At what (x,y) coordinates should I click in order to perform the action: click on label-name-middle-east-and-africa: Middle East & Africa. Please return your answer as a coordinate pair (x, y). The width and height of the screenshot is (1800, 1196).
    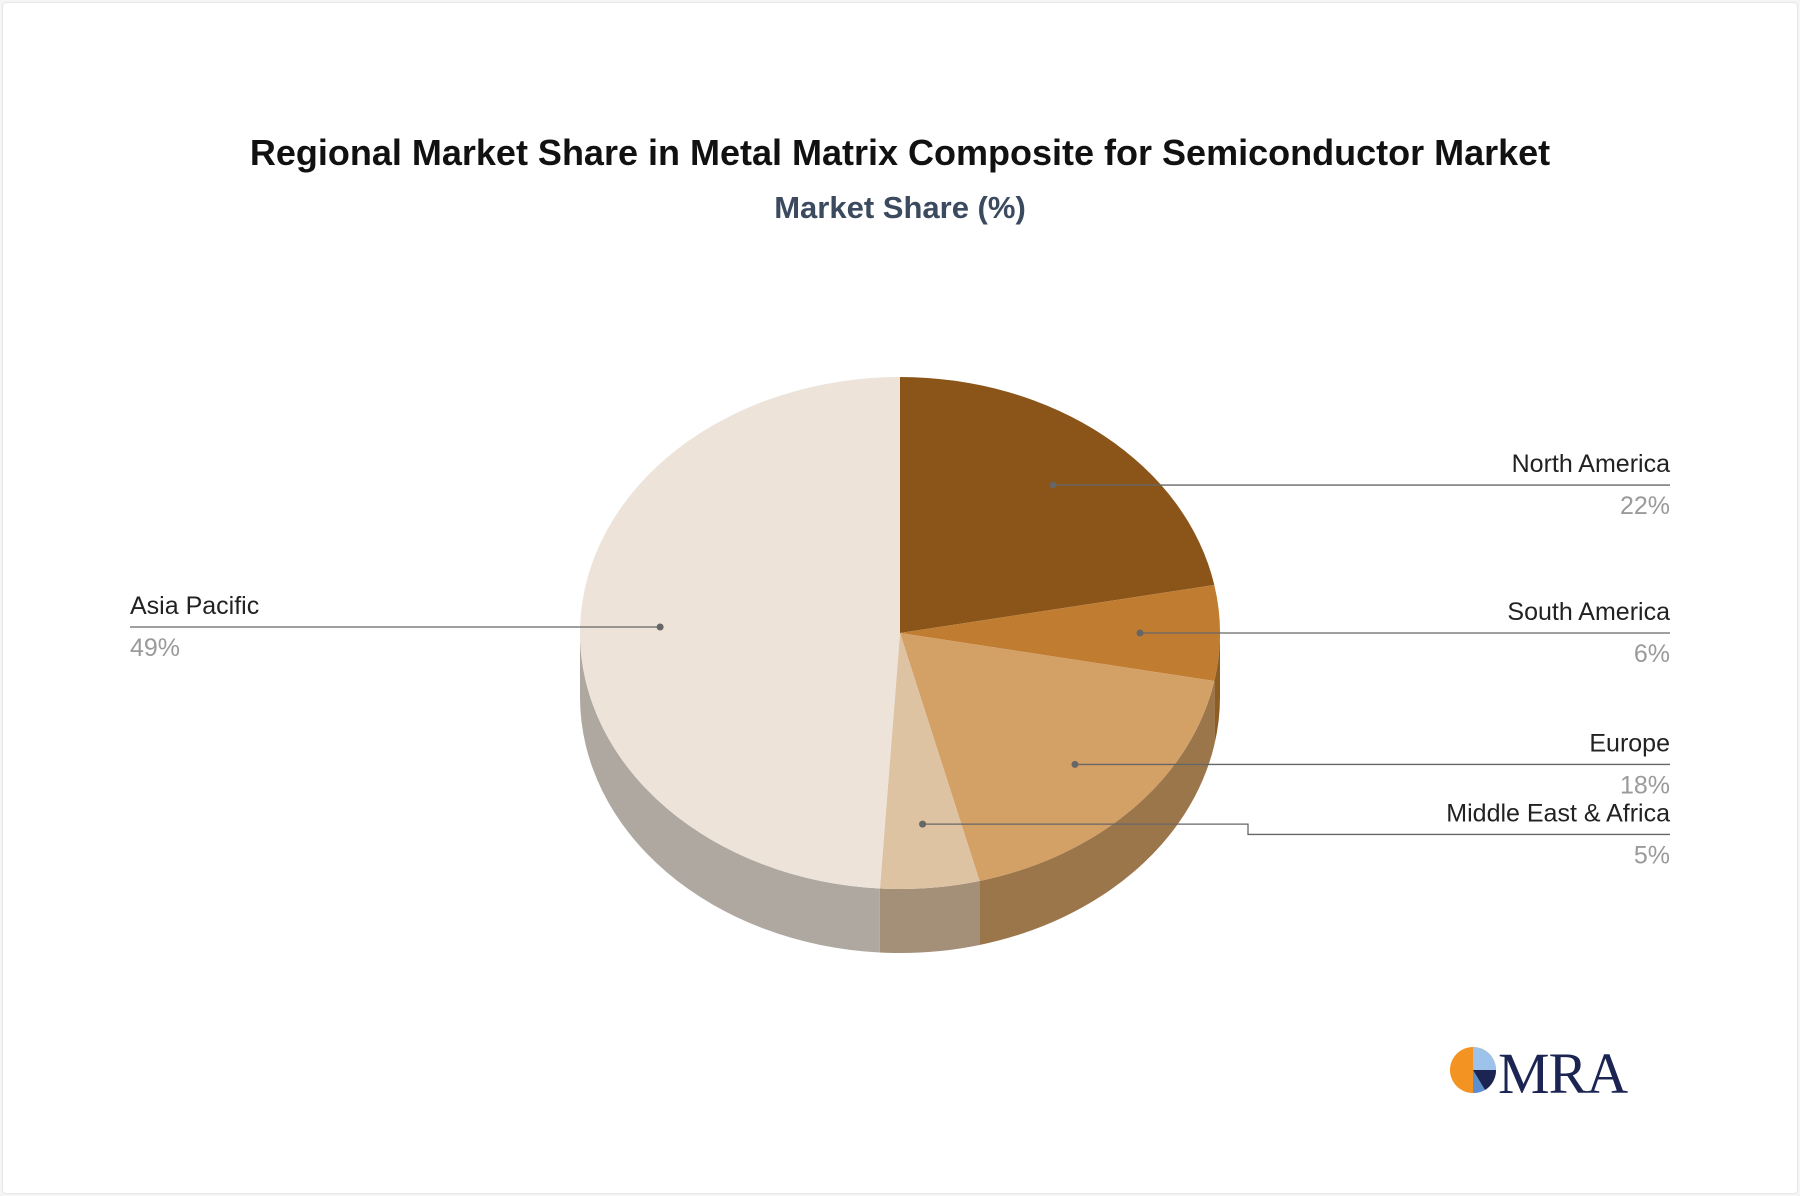
    Looking at the image, I should click on (1558, 813).